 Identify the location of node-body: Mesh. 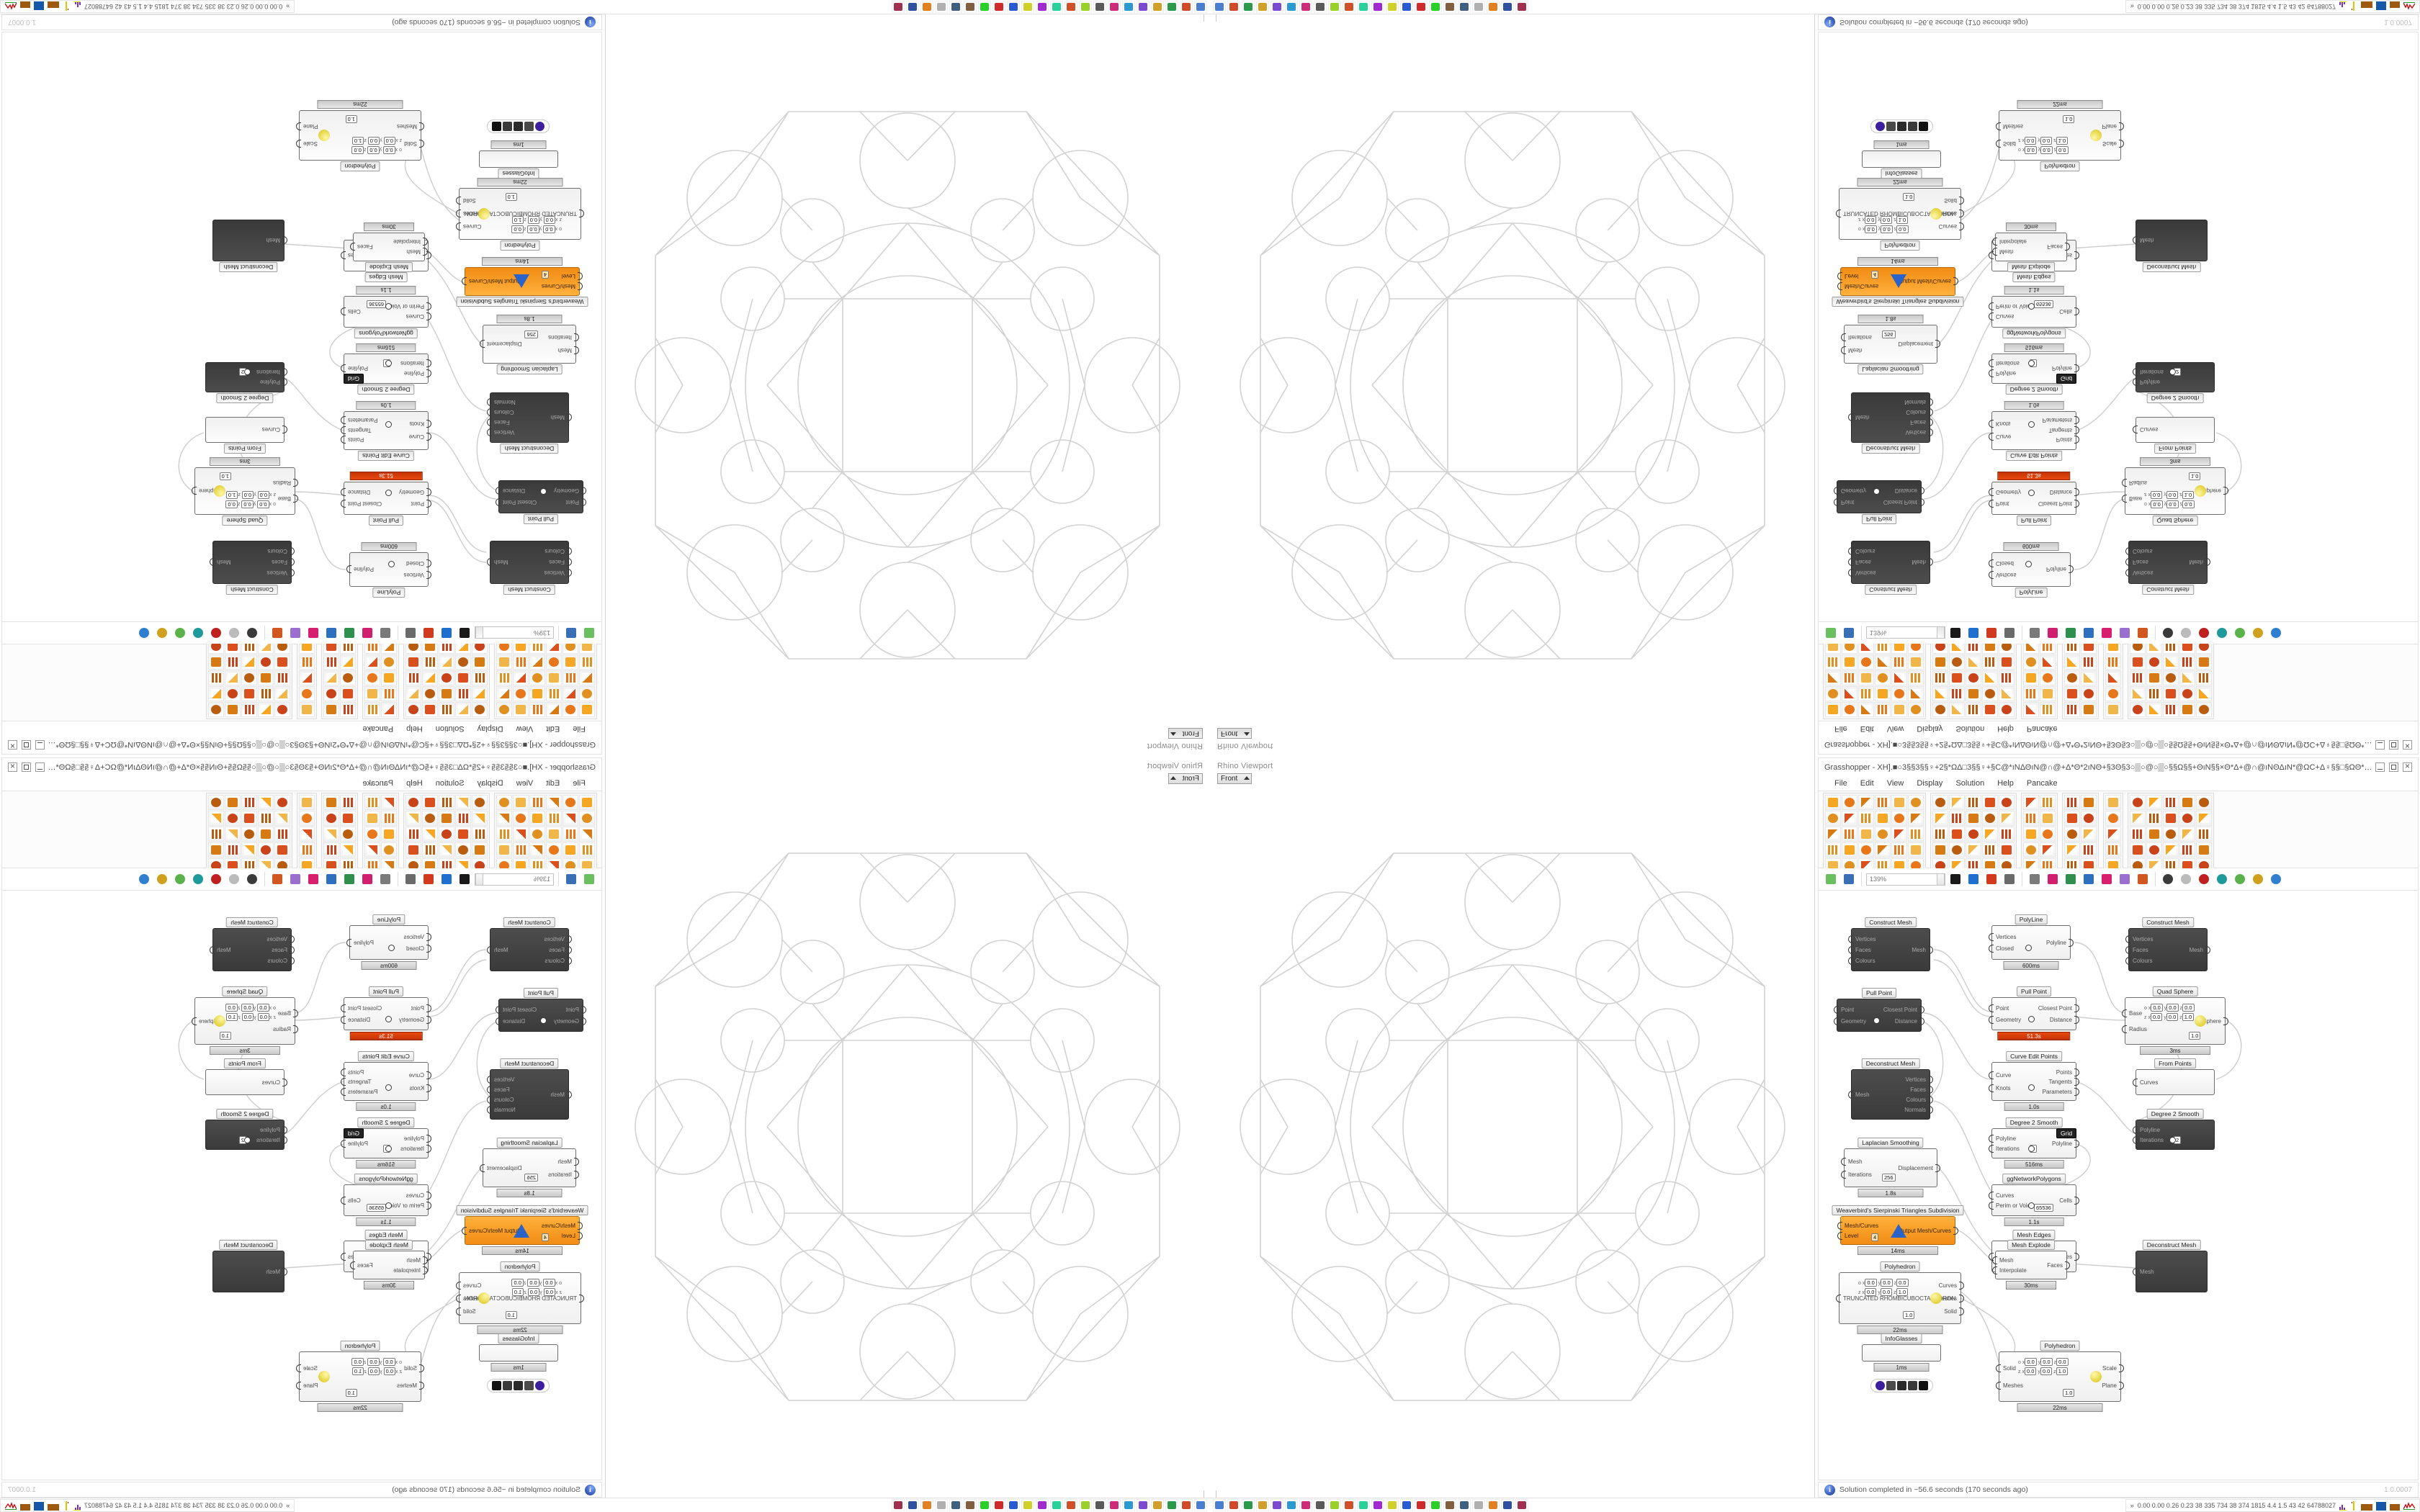
(249, 1271).